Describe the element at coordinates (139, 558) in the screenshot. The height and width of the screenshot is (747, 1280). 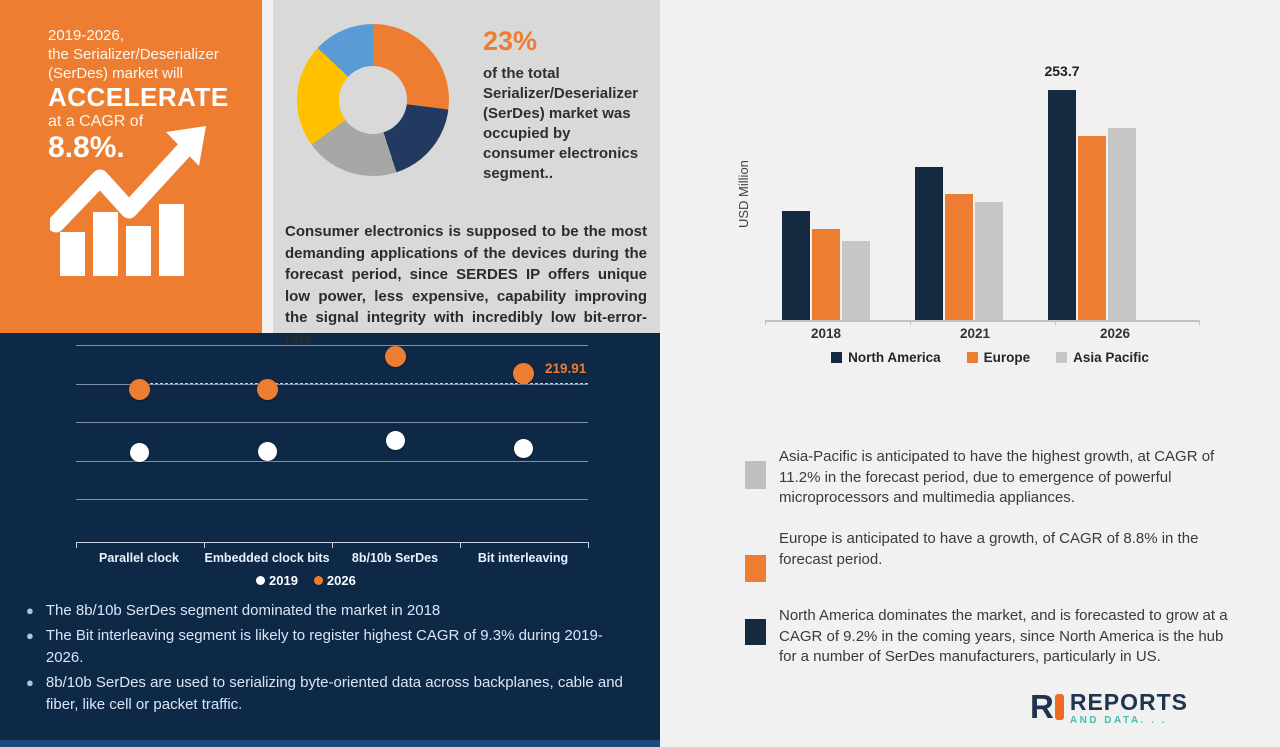
I see `dot-category-label: Parallel clock` at that location.